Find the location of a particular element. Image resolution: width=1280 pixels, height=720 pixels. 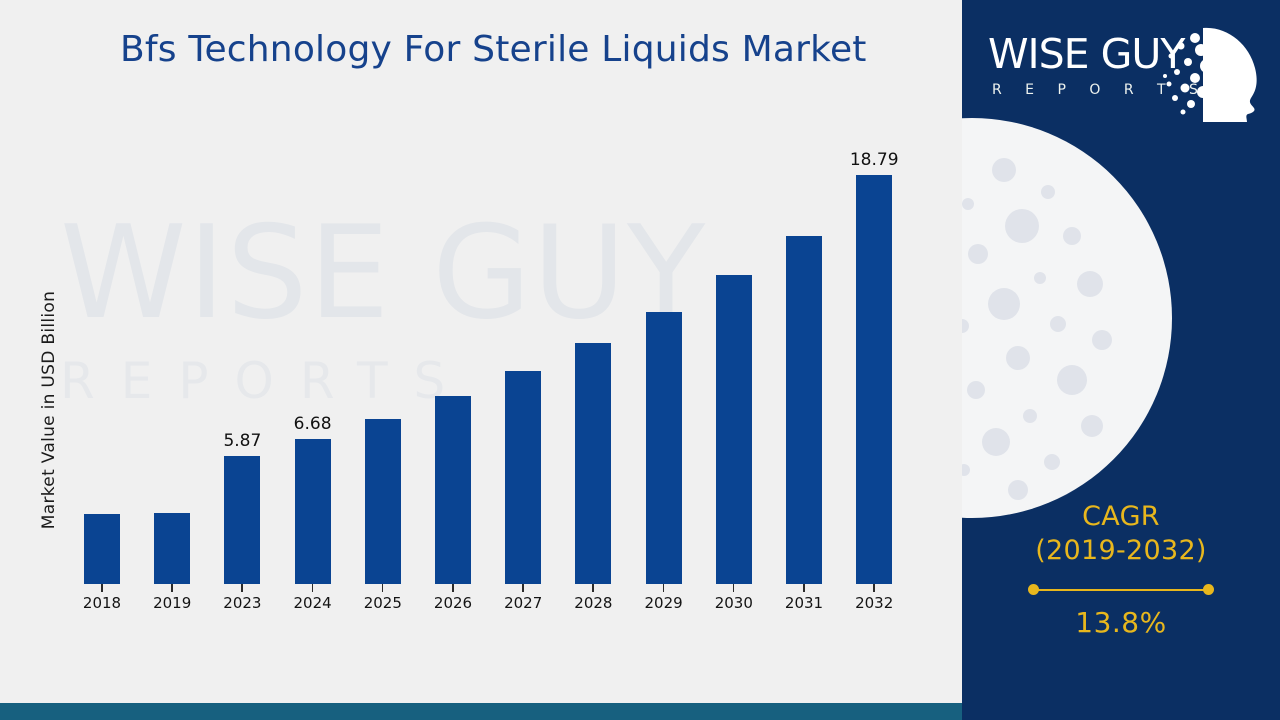

divider-dot-right is located at coordinates (1208, 589).